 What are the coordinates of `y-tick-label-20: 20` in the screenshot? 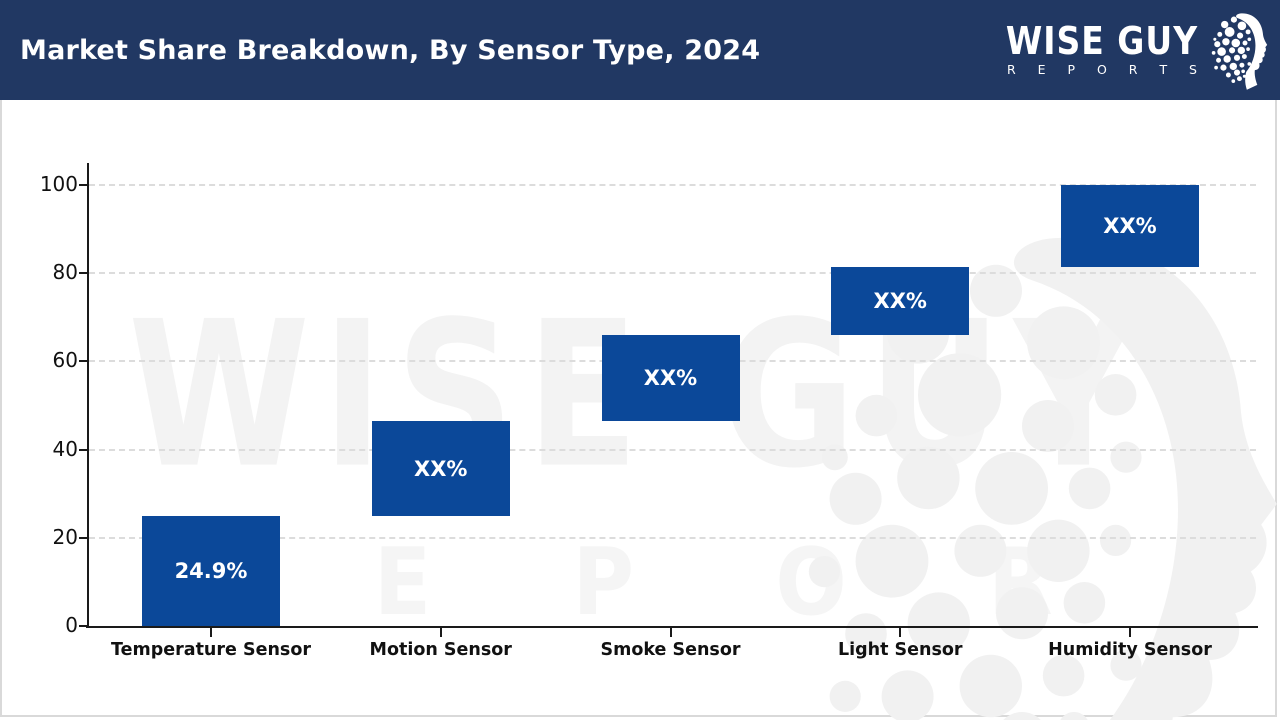 It's located at (65, 536).